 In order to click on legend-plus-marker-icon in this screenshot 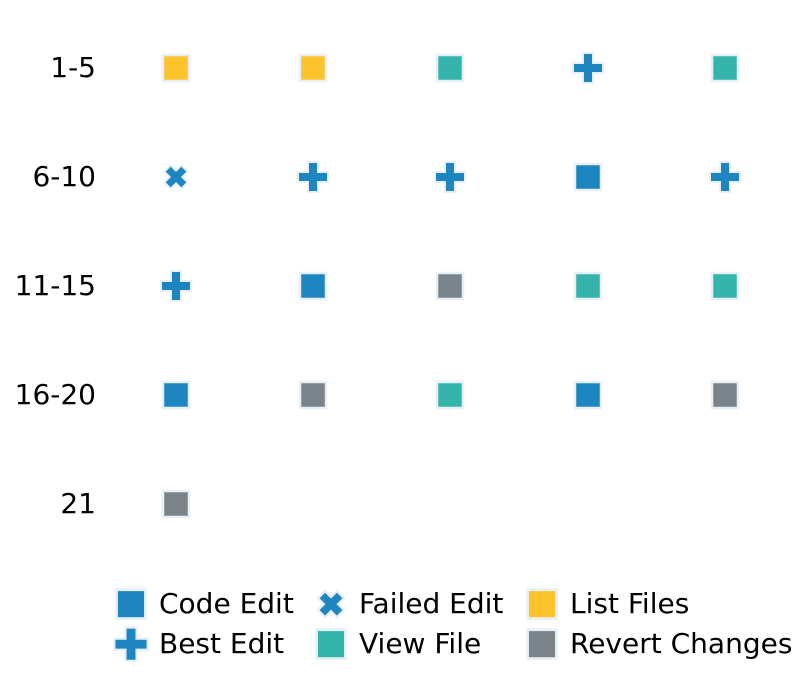, I will do `click(131, 644)`.